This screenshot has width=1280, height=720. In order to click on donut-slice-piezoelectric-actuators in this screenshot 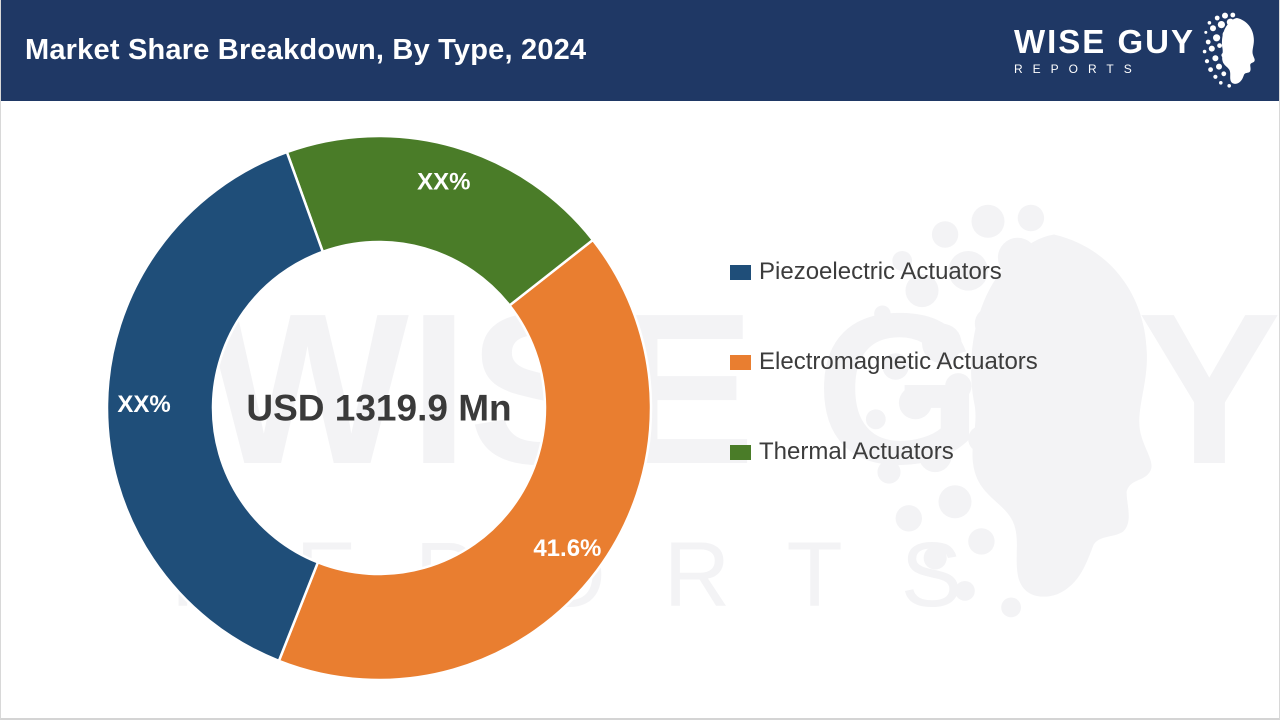, I will do `click(215, 406)`.